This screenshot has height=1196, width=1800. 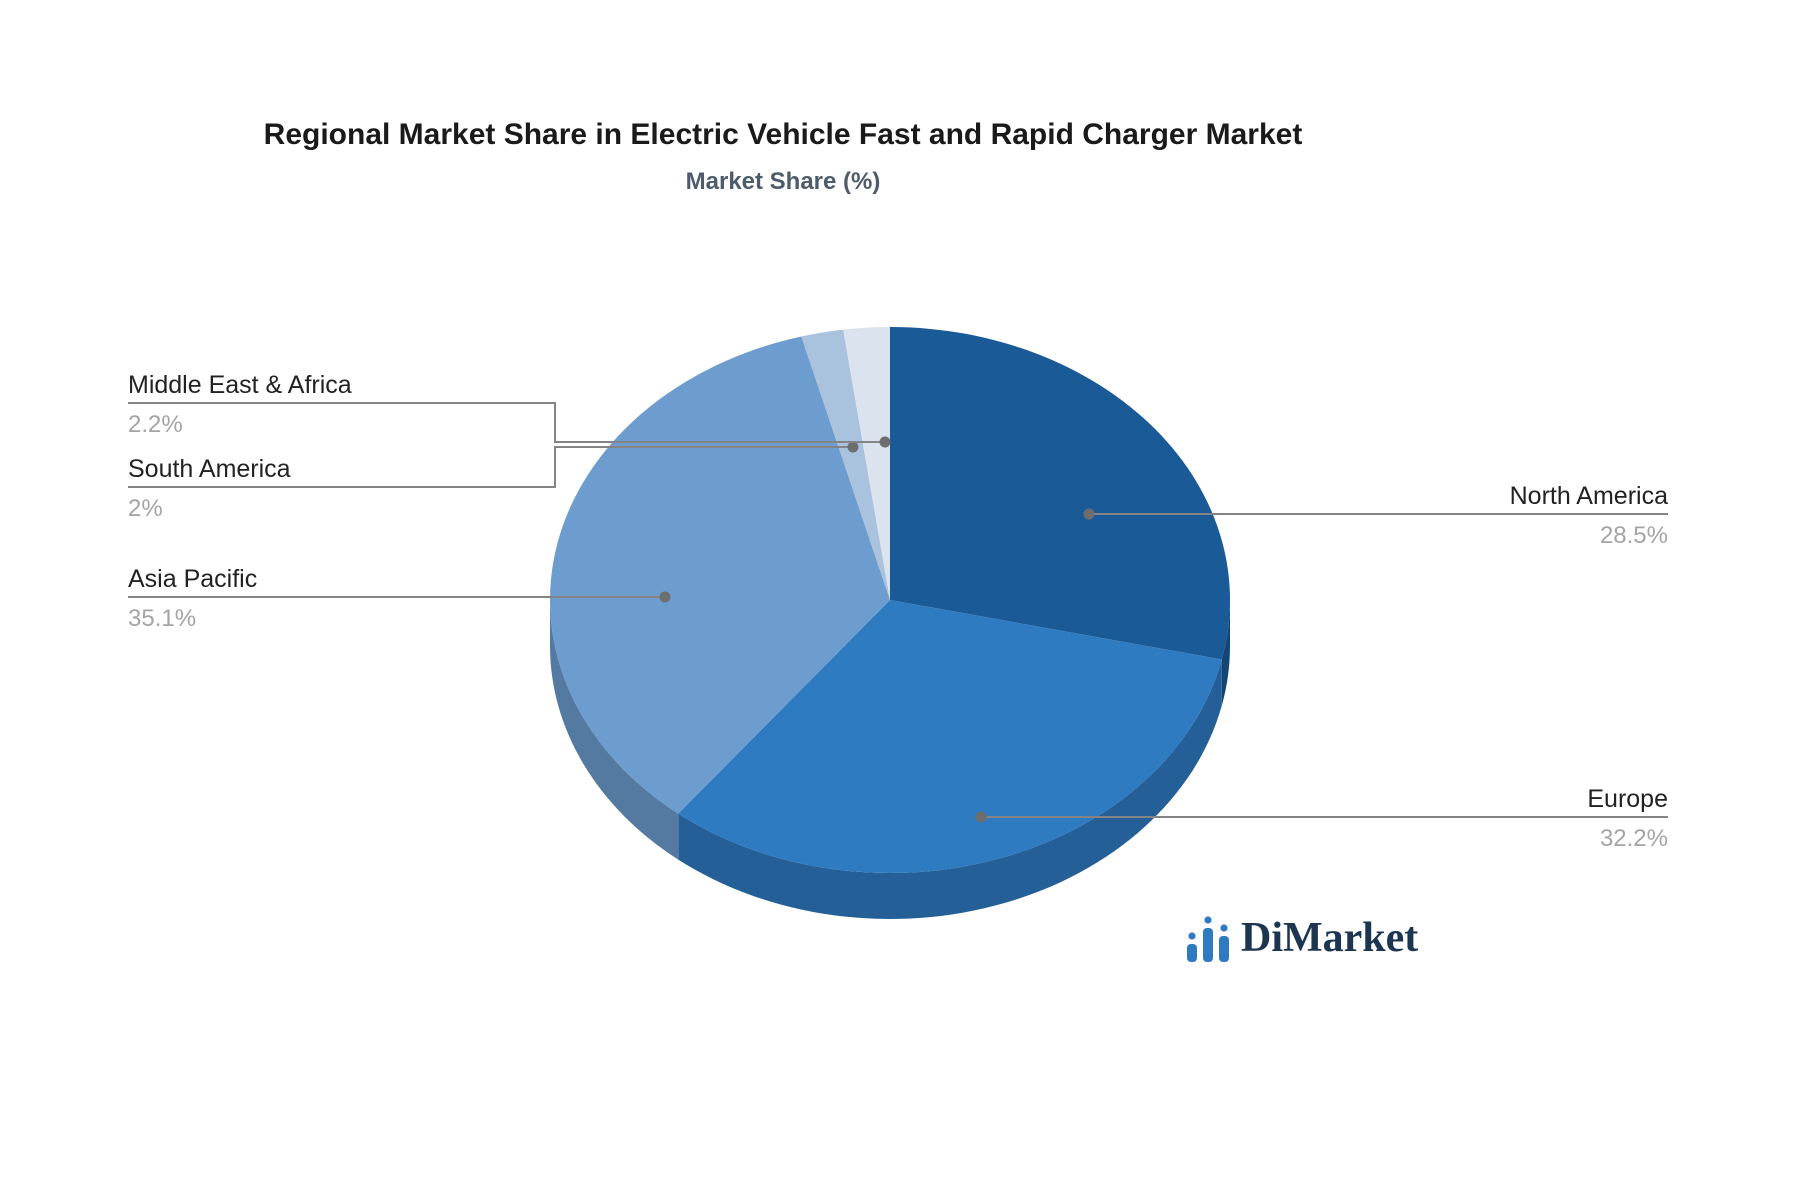 I want to click on pie-slice-asia-pacific, so click(x=719, y=575).